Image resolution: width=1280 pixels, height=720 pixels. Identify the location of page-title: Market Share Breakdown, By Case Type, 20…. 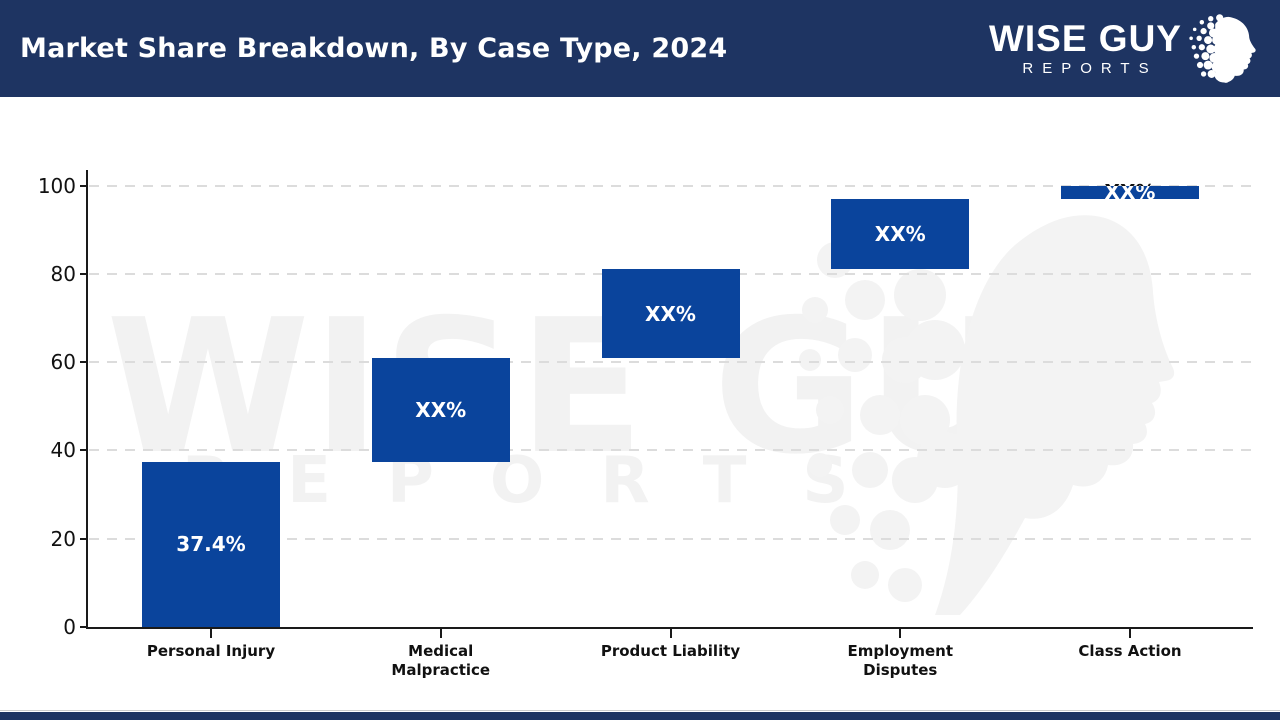
(374, 48).